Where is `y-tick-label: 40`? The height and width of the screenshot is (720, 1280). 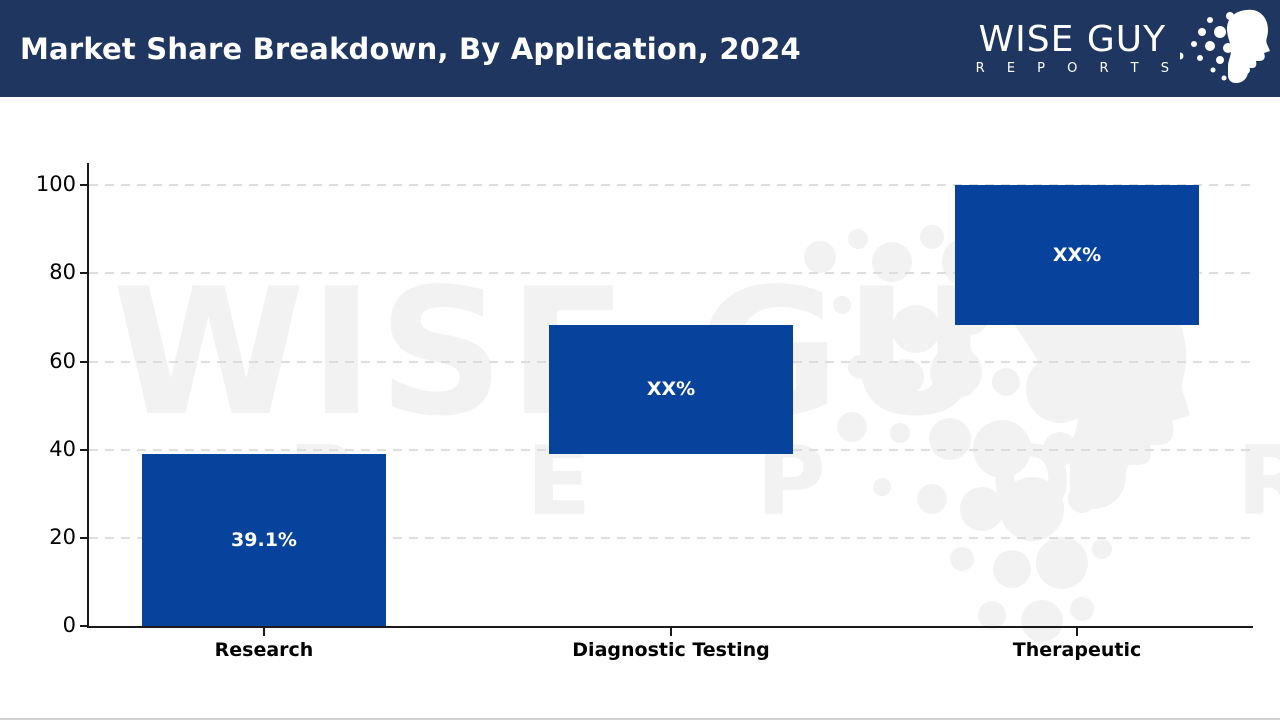 y-tick-label: 40 is located at coordinates (62, 448).